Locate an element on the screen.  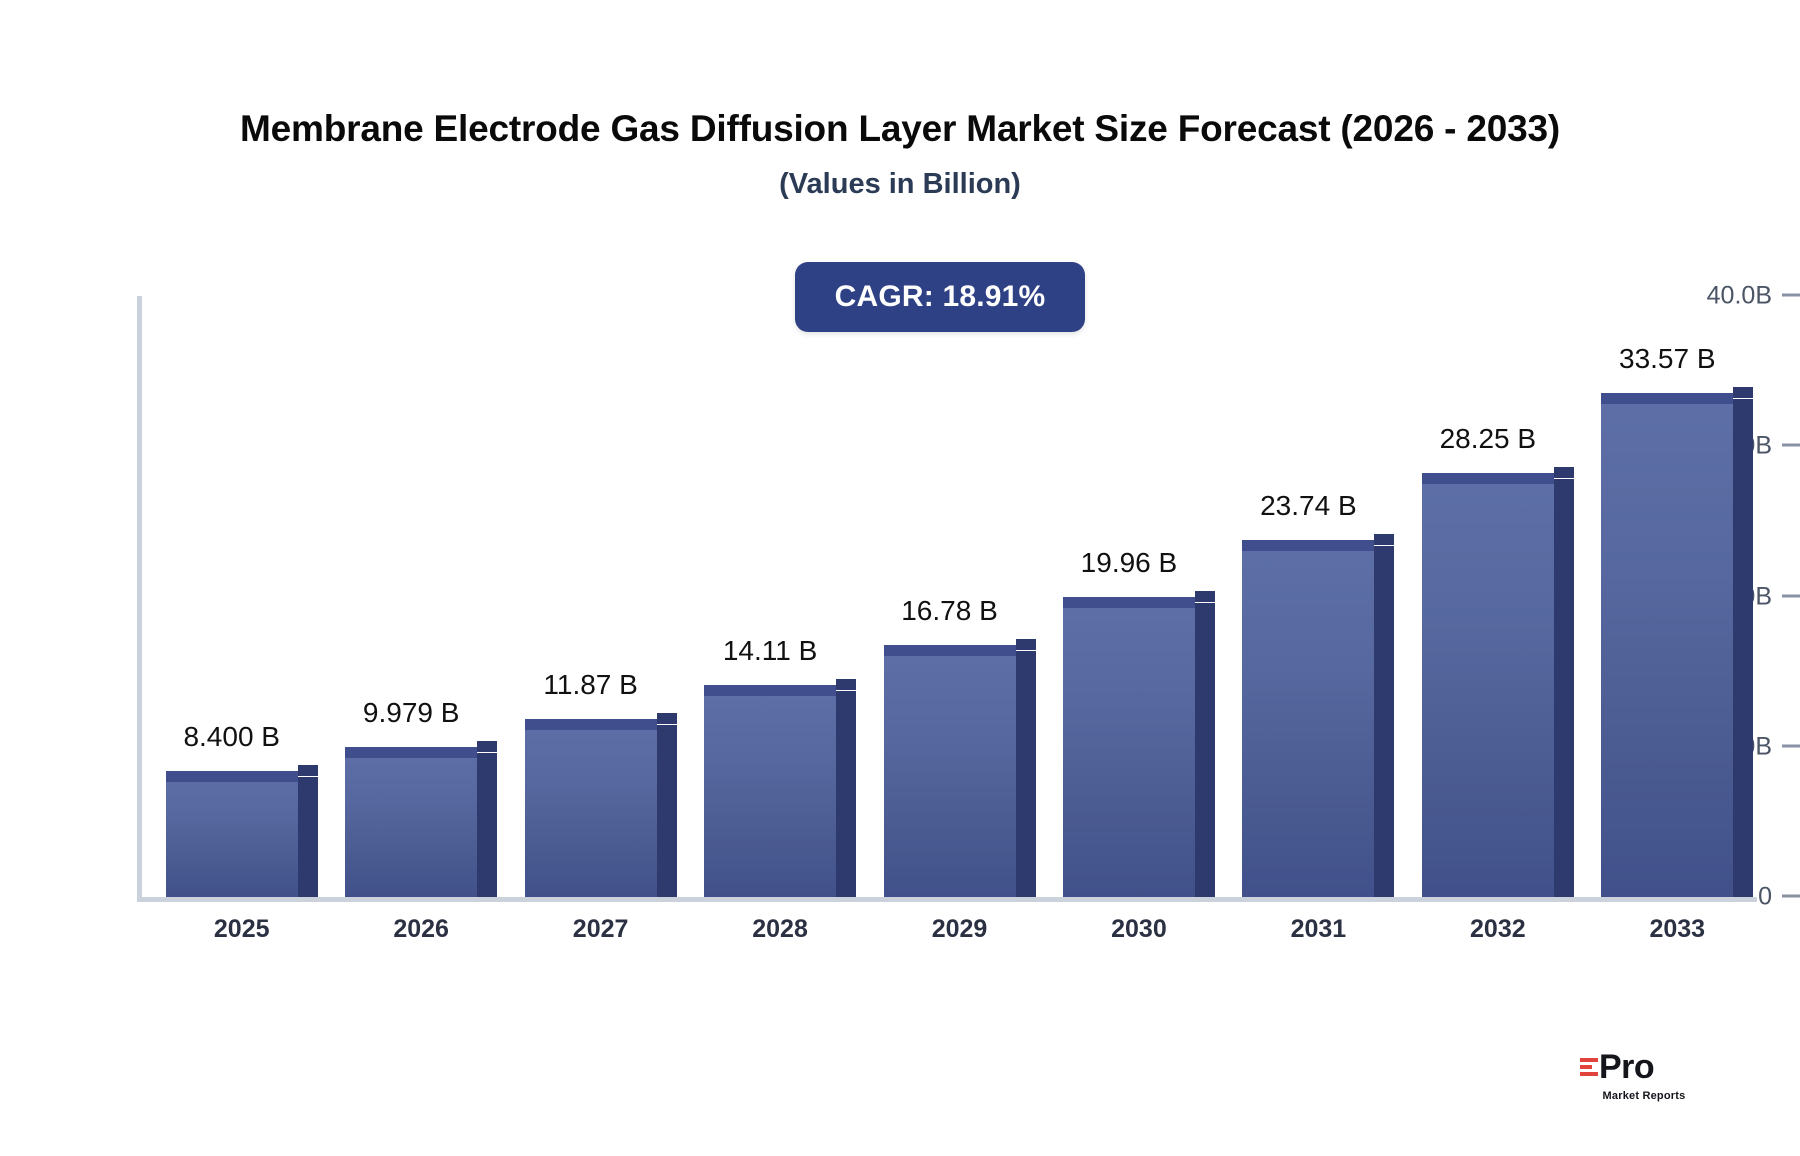
x-axis-tick-label: 2026 is located at coordinates (421, 929).